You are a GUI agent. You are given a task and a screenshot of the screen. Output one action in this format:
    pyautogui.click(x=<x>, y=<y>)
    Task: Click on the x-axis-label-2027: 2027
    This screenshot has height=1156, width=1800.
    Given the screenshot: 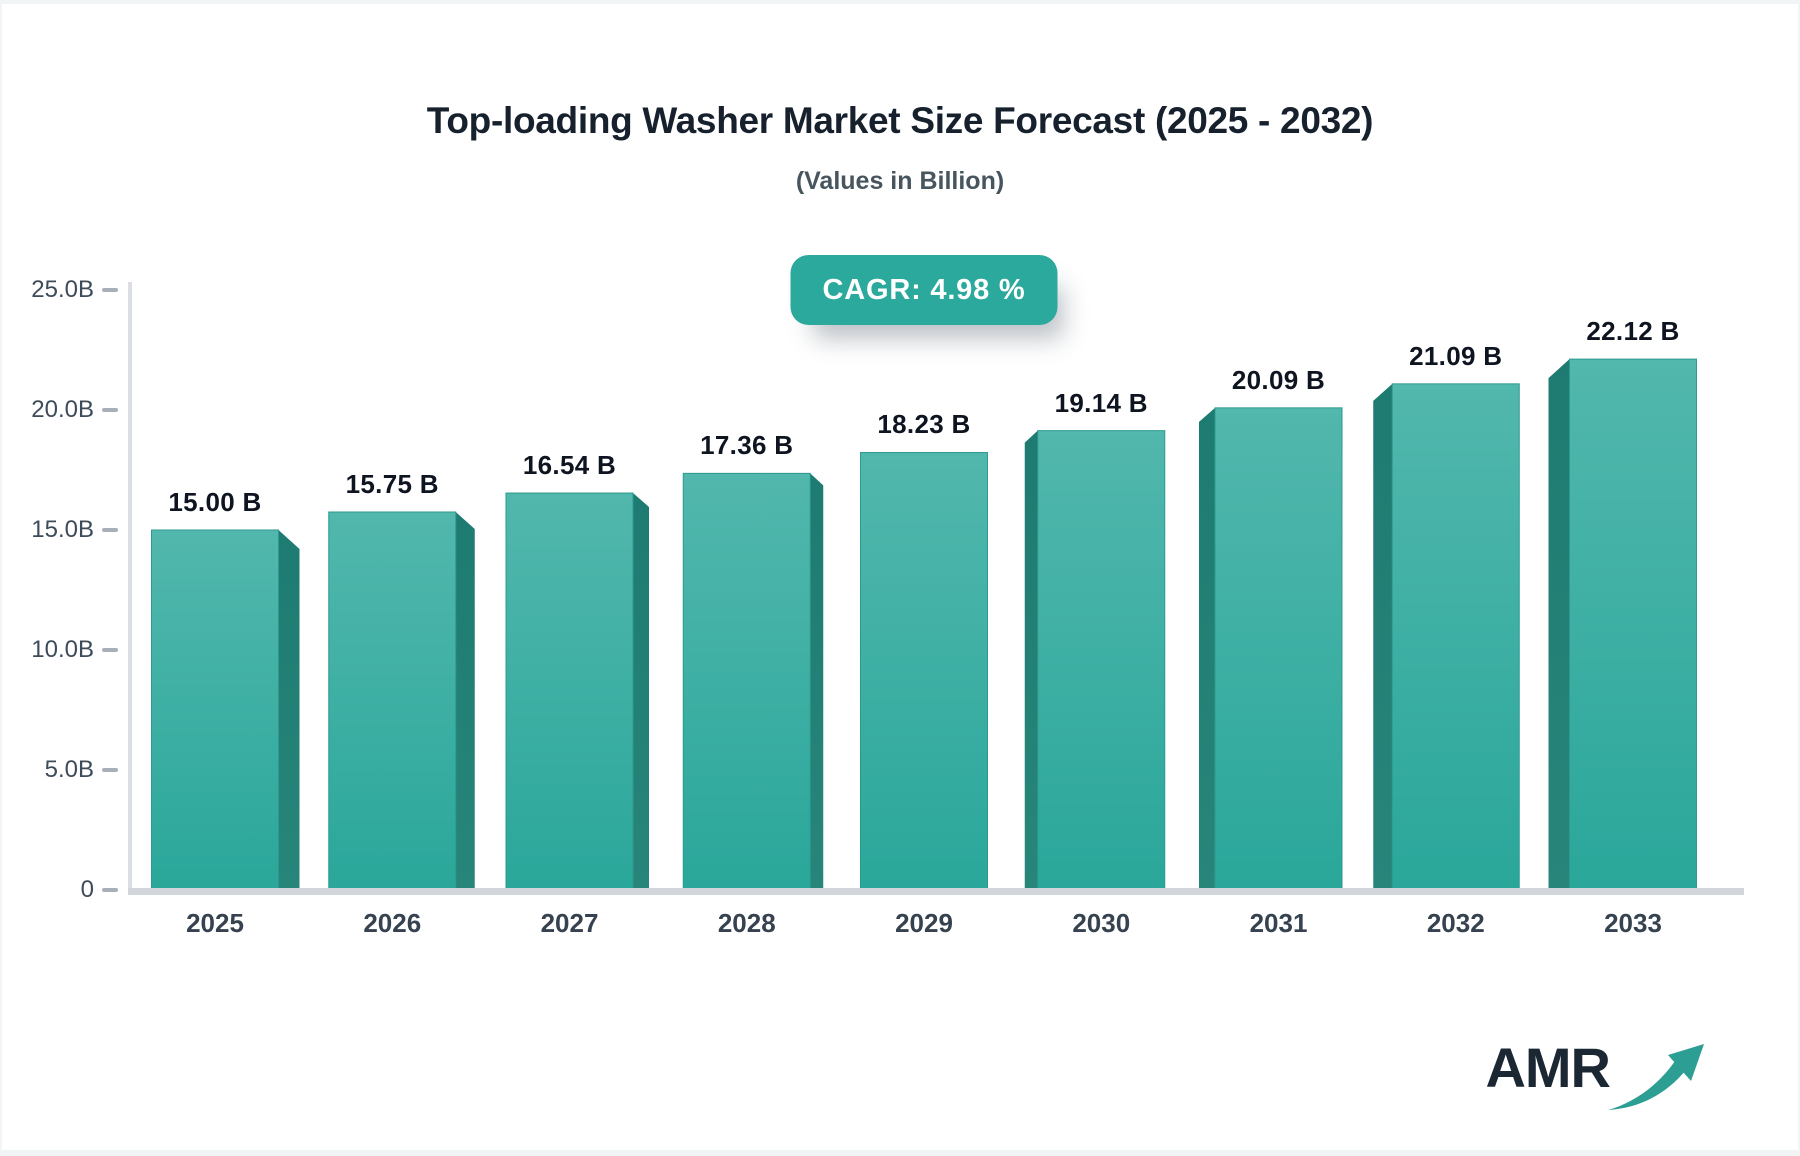 What is the action you would take?
    pyautogui.click(x=569, y=923)
    